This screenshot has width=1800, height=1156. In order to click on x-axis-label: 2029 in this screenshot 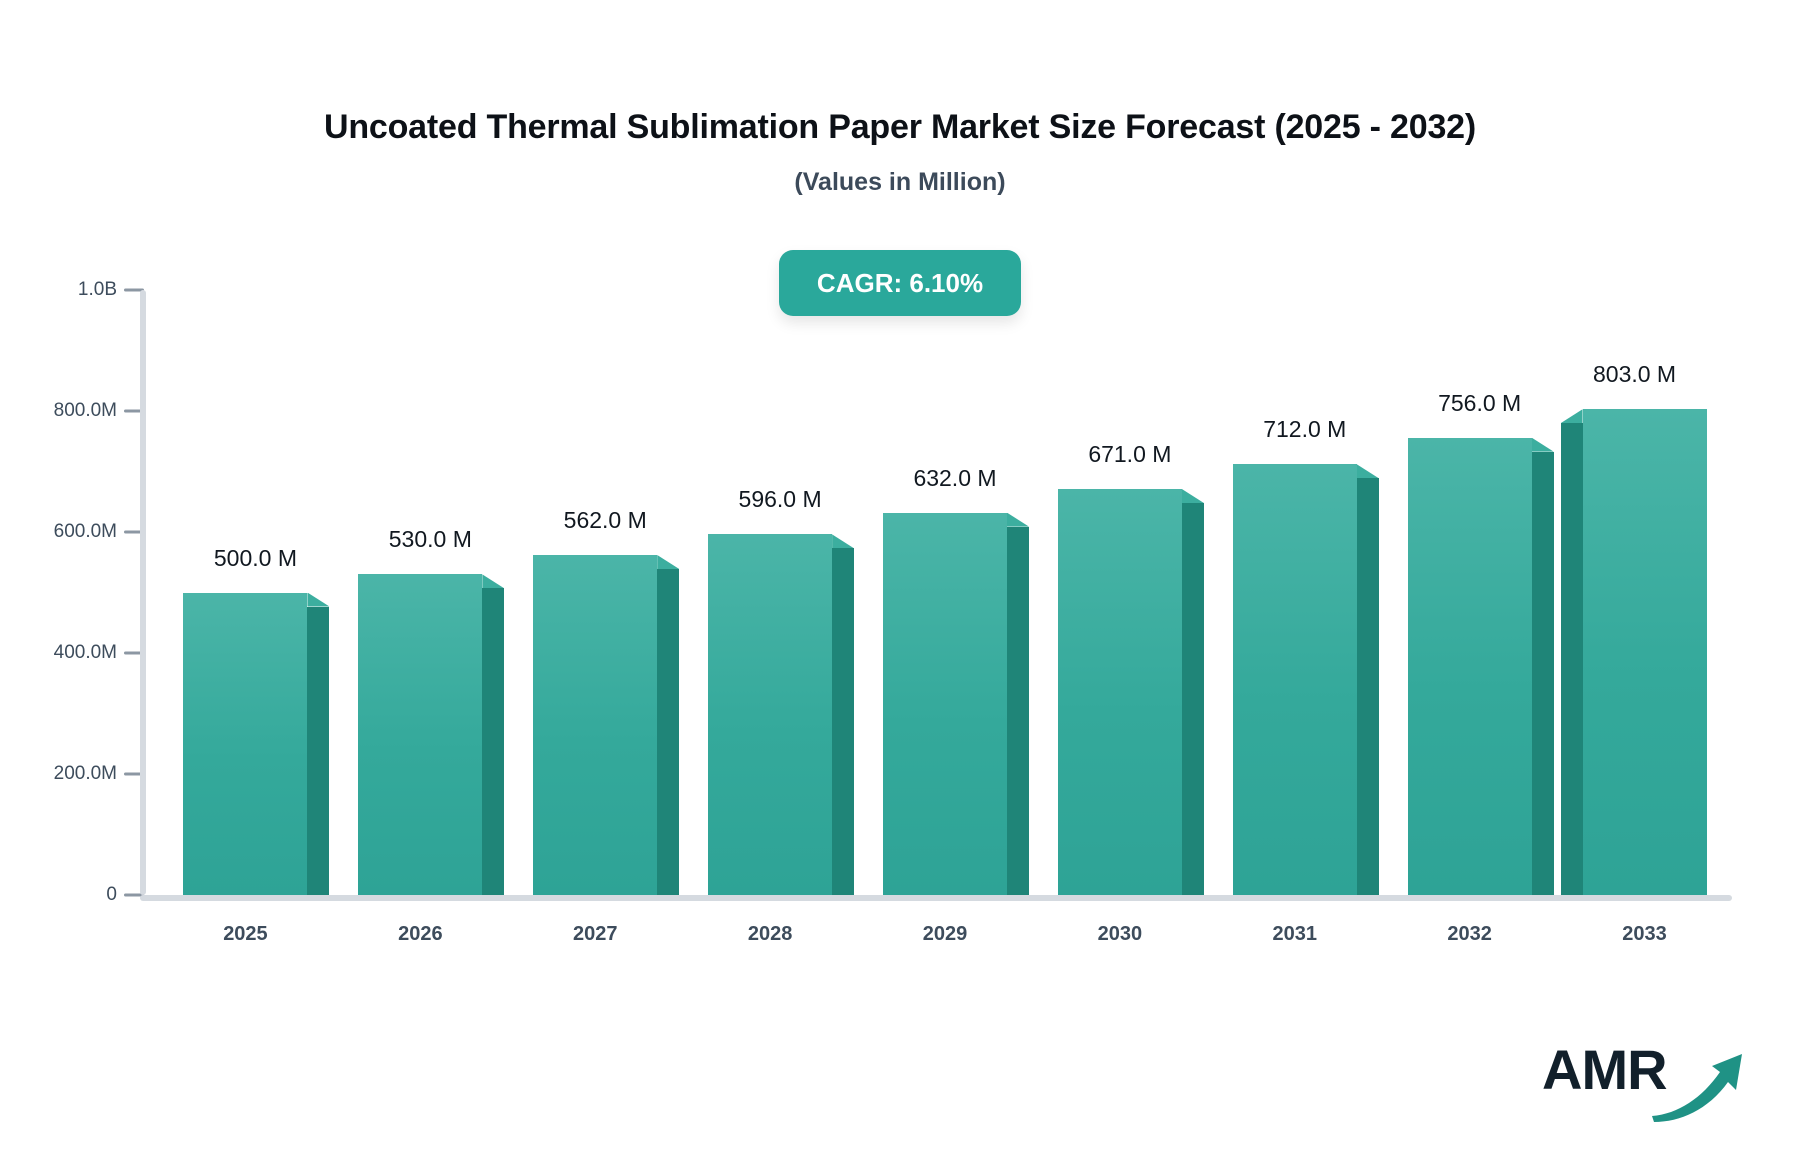, I will do `click(945, 934)`.